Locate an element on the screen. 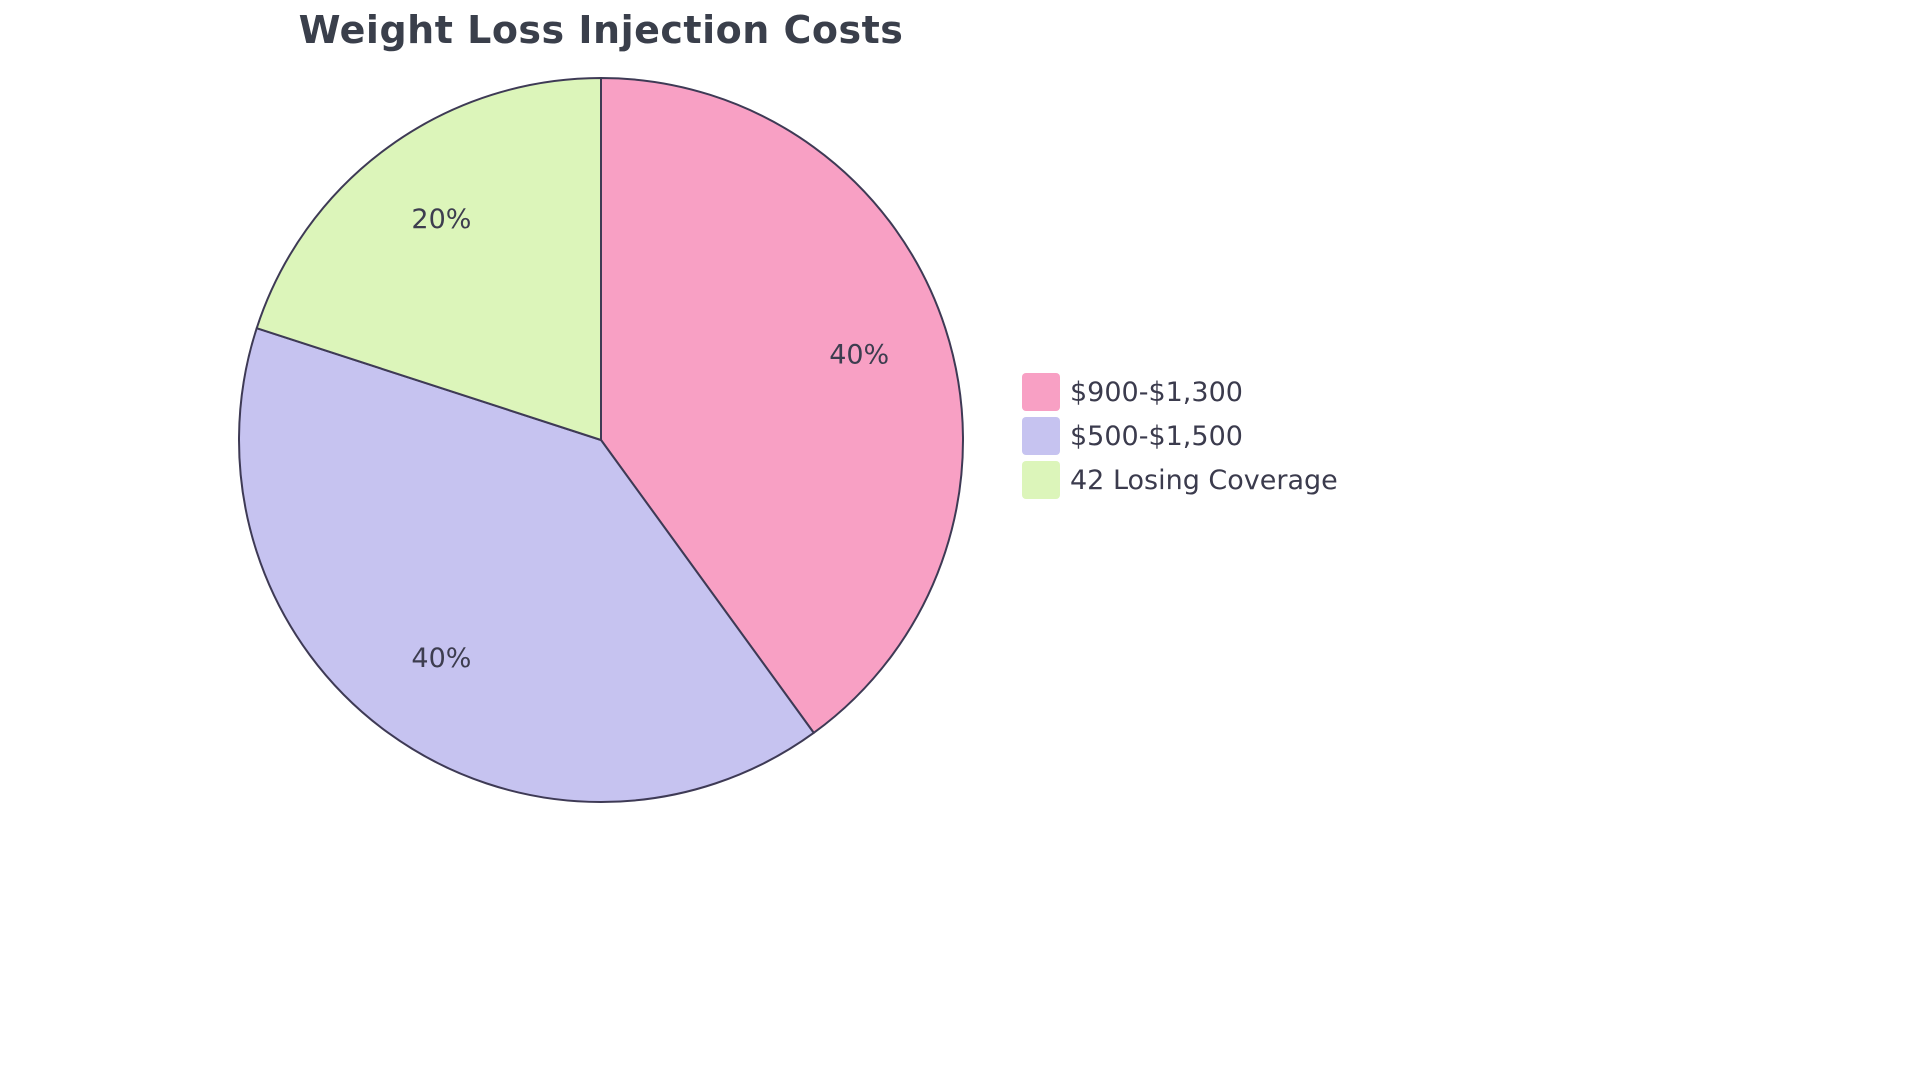 The image size is (1920, 1083). legend-item: $500-$1,500 is located at coordinates (1180, 436).